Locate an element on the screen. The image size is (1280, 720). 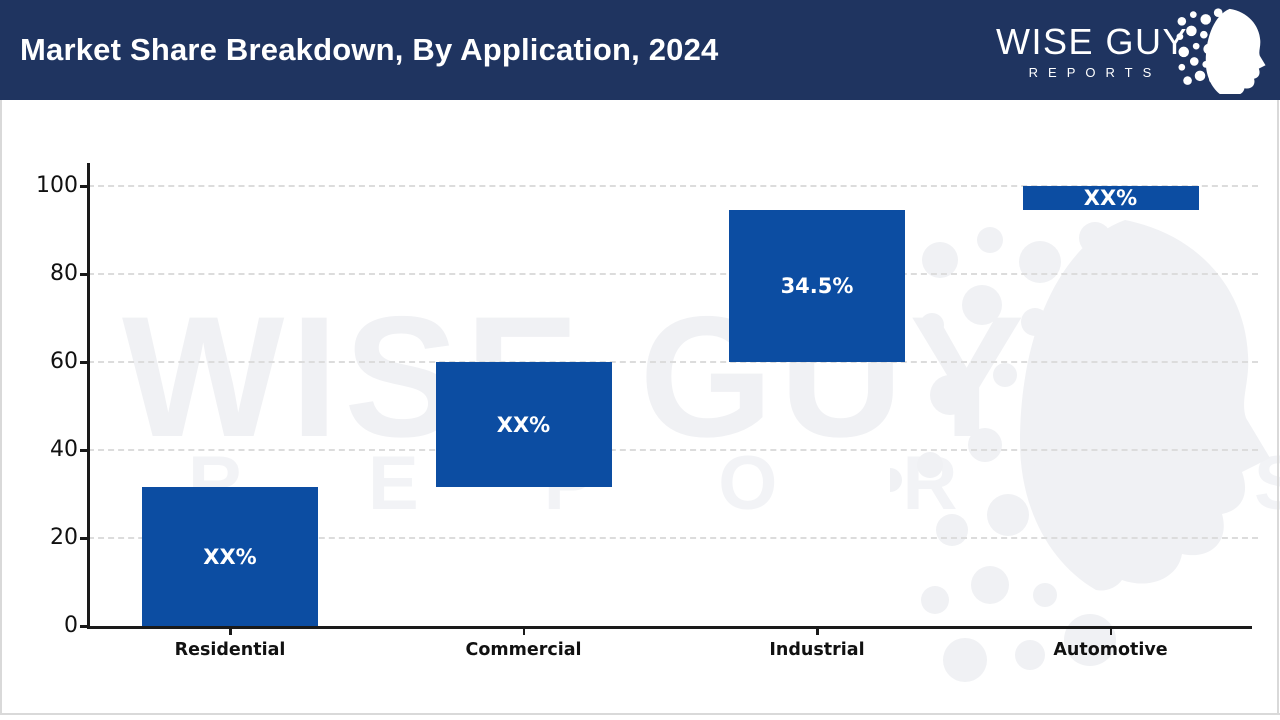
bar-residential: XX% is located at coordinates (230, 556).